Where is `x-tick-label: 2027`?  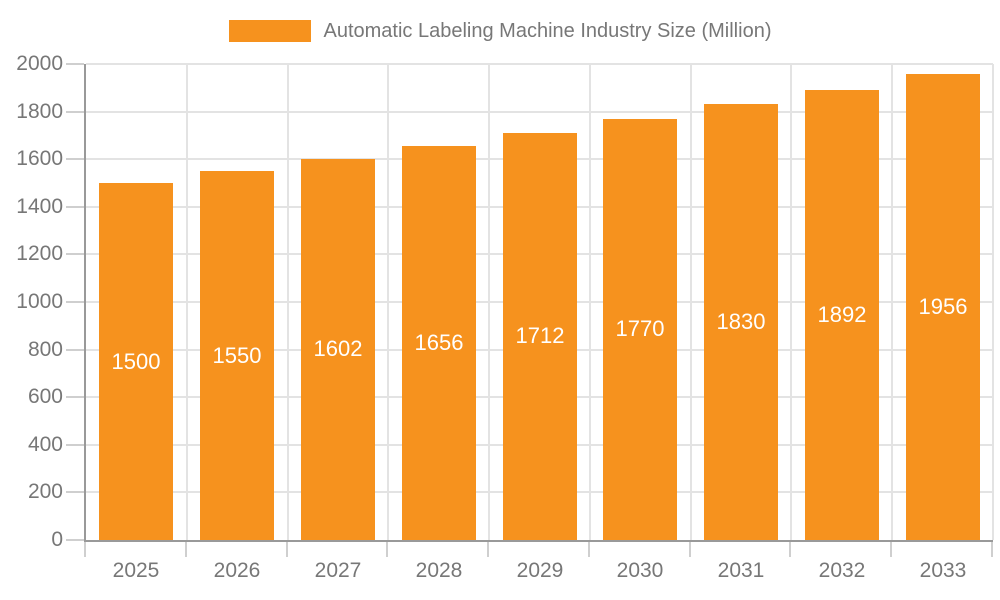 x-tick-label: 2027 is located at coordinates (338, 570).